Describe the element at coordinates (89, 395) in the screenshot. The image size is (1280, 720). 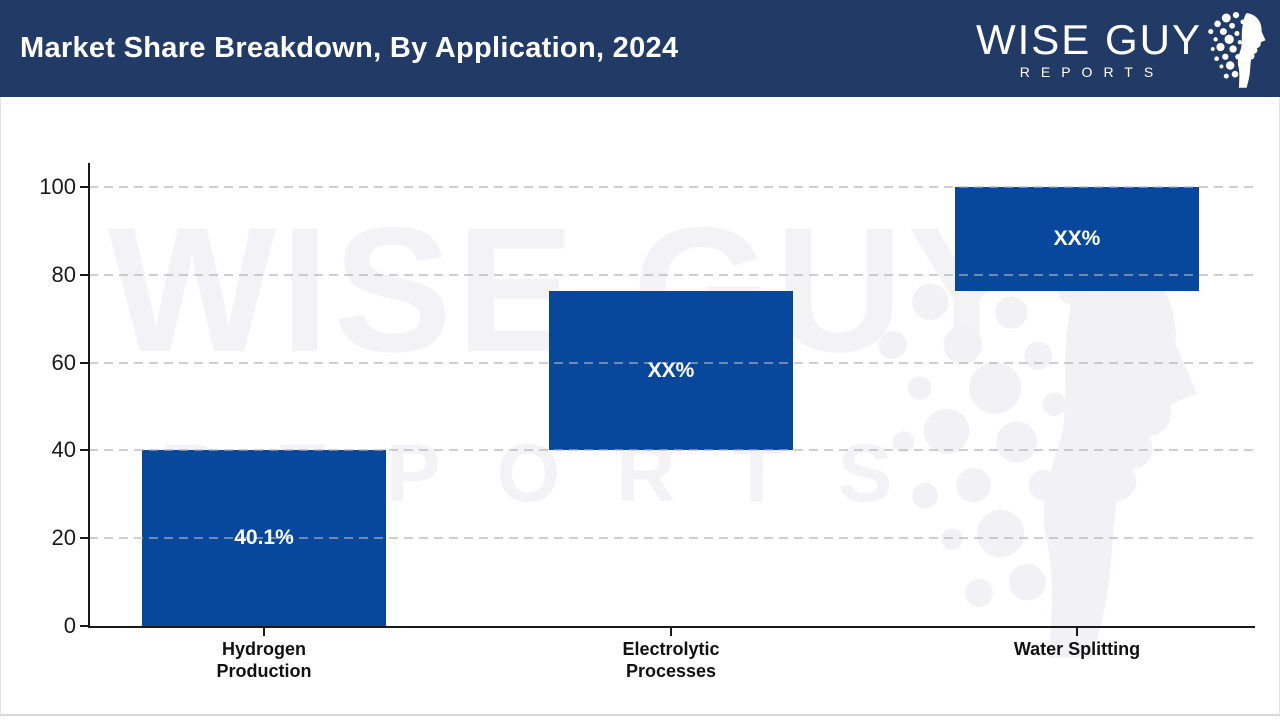
I see `y-axis` at that location.